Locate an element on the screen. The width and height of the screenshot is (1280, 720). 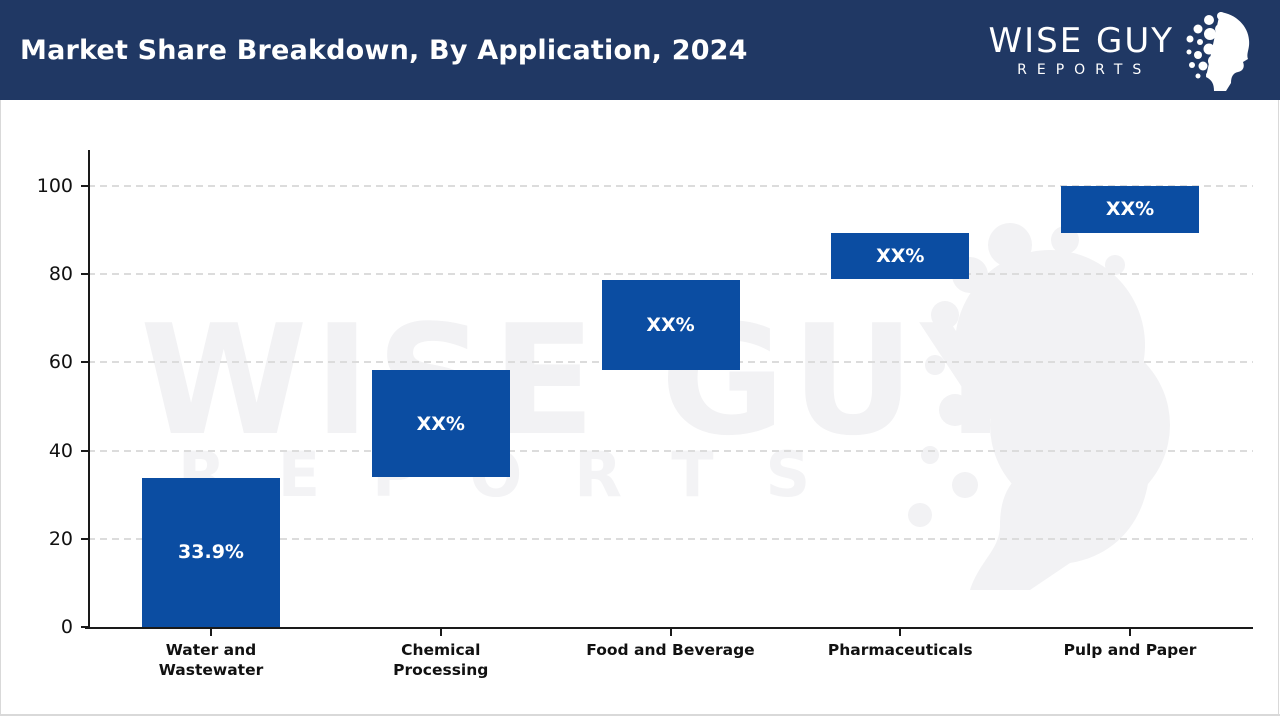
y-axis-tick-label: 60 is located at coordinates (60, 362).